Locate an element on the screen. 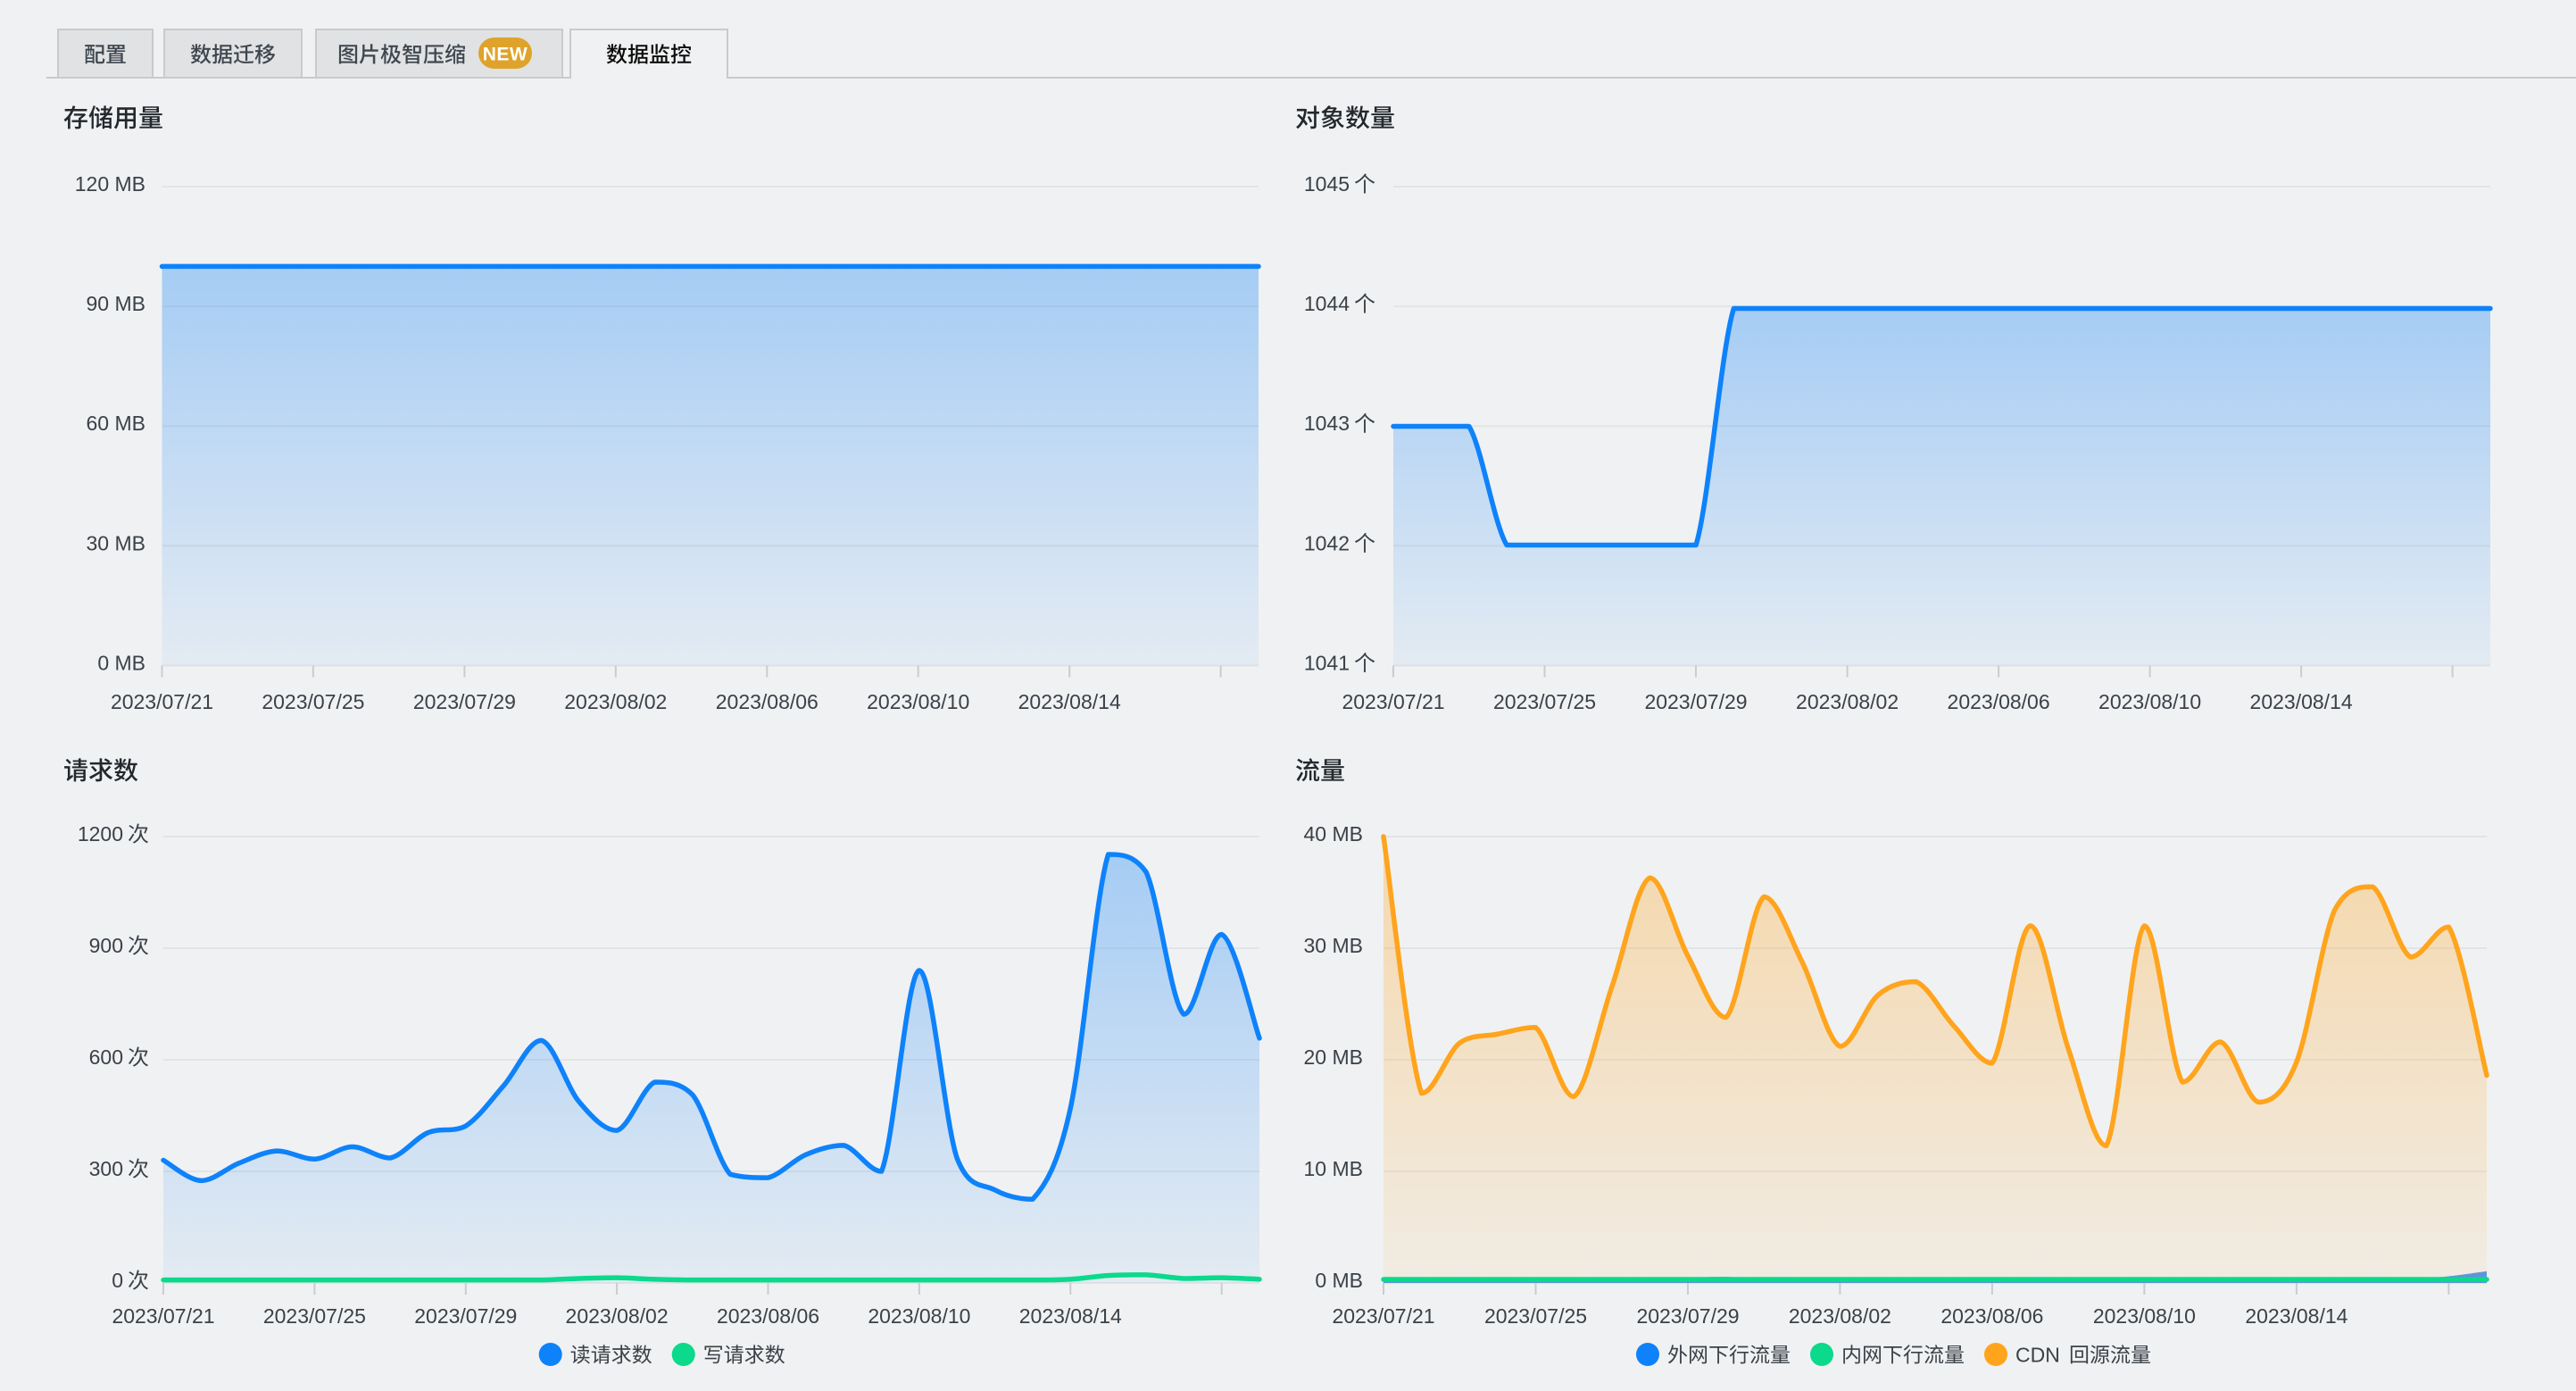 This screenshot has width=2576, height=1391. svg-text: 1042 is located at coordinates (1327, 542).